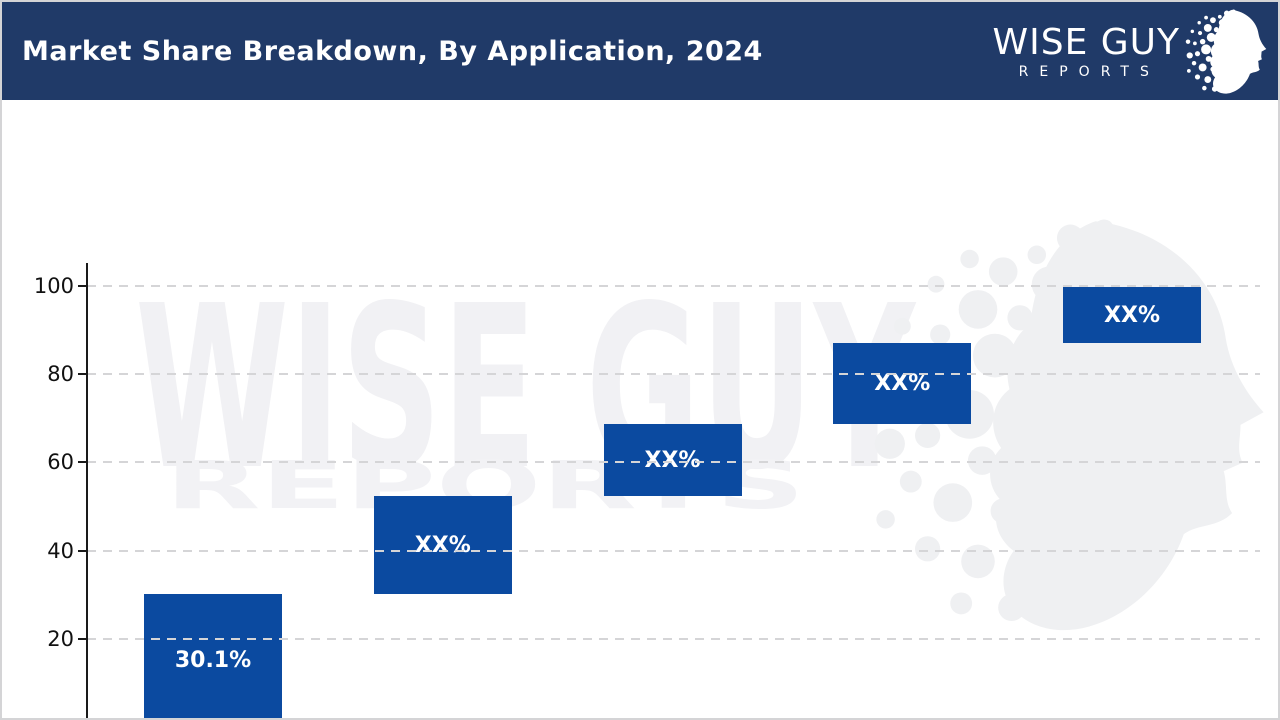 The image size is (1280, 720). I want to click on bar-value-label: 30.1%, so click(213, 661).